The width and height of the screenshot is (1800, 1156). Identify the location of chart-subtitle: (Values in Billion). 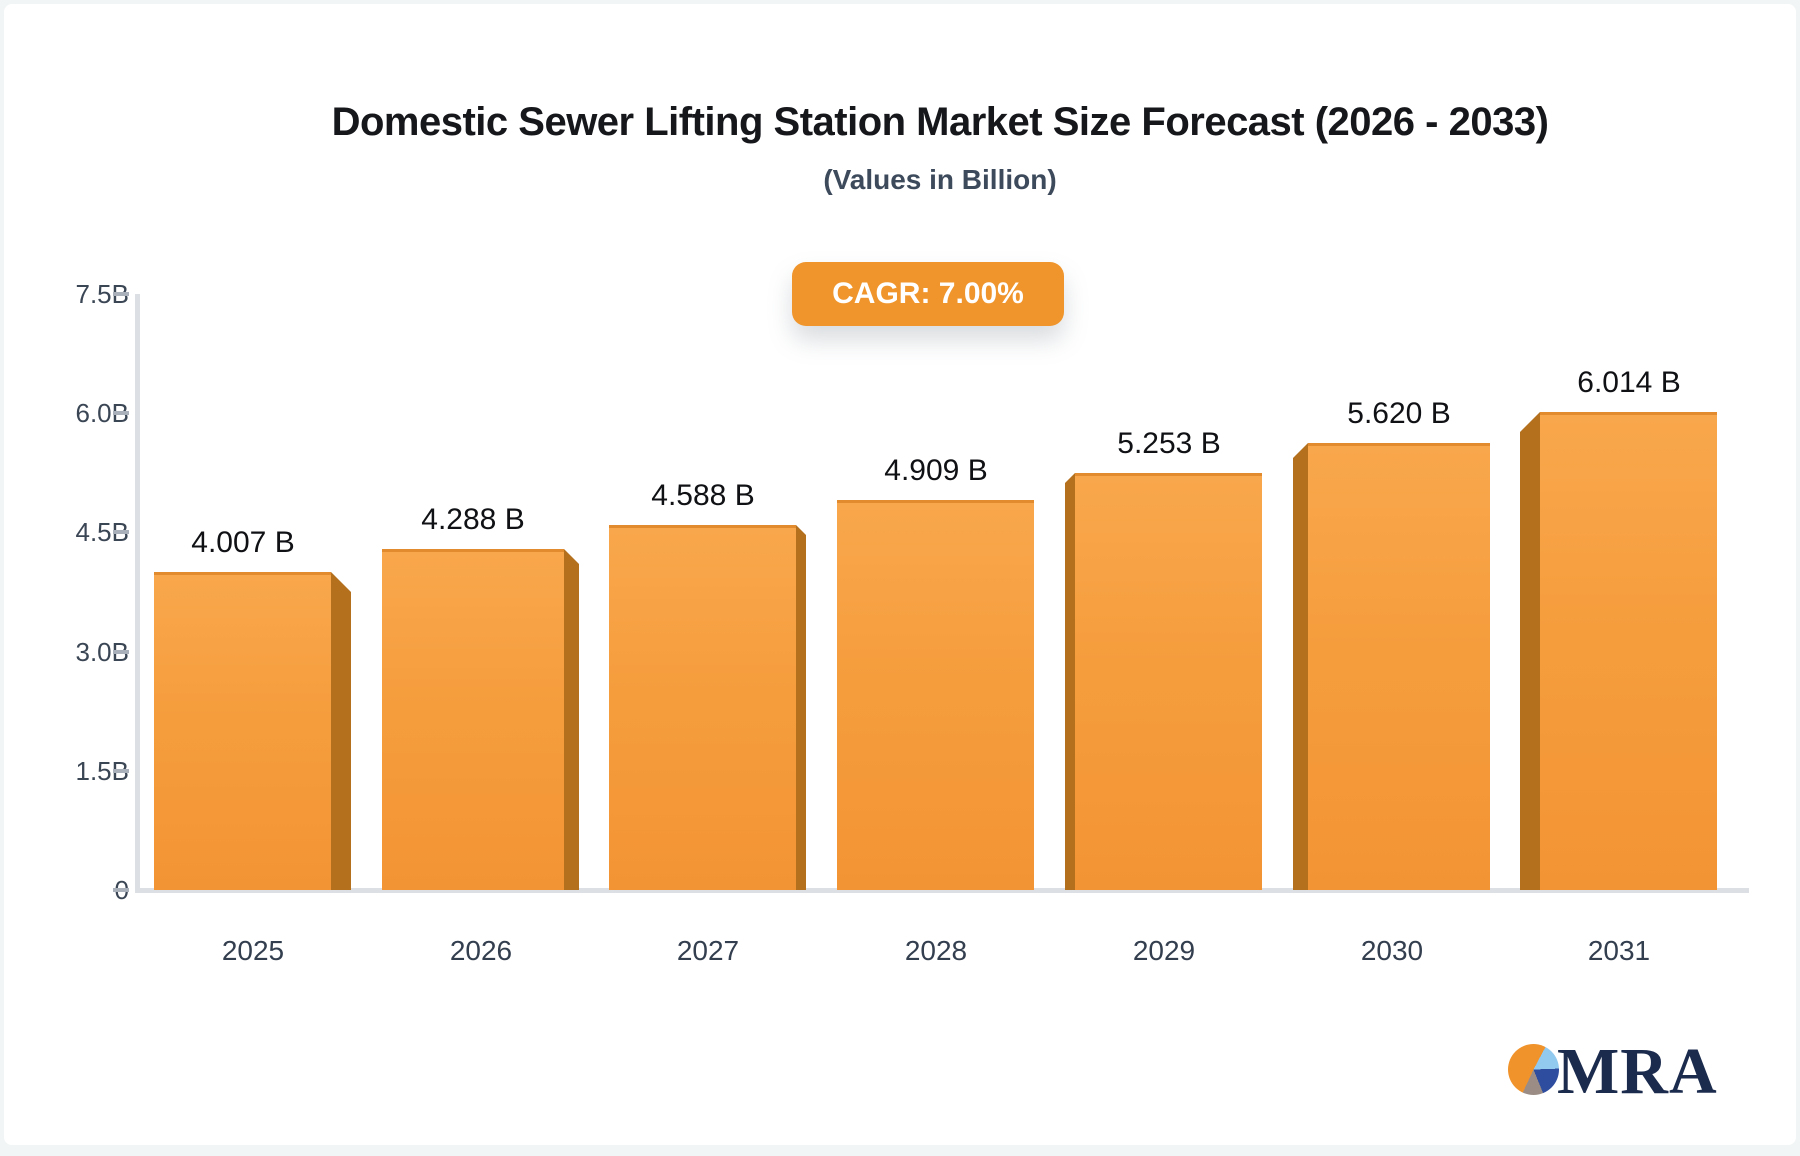
(940, 179).